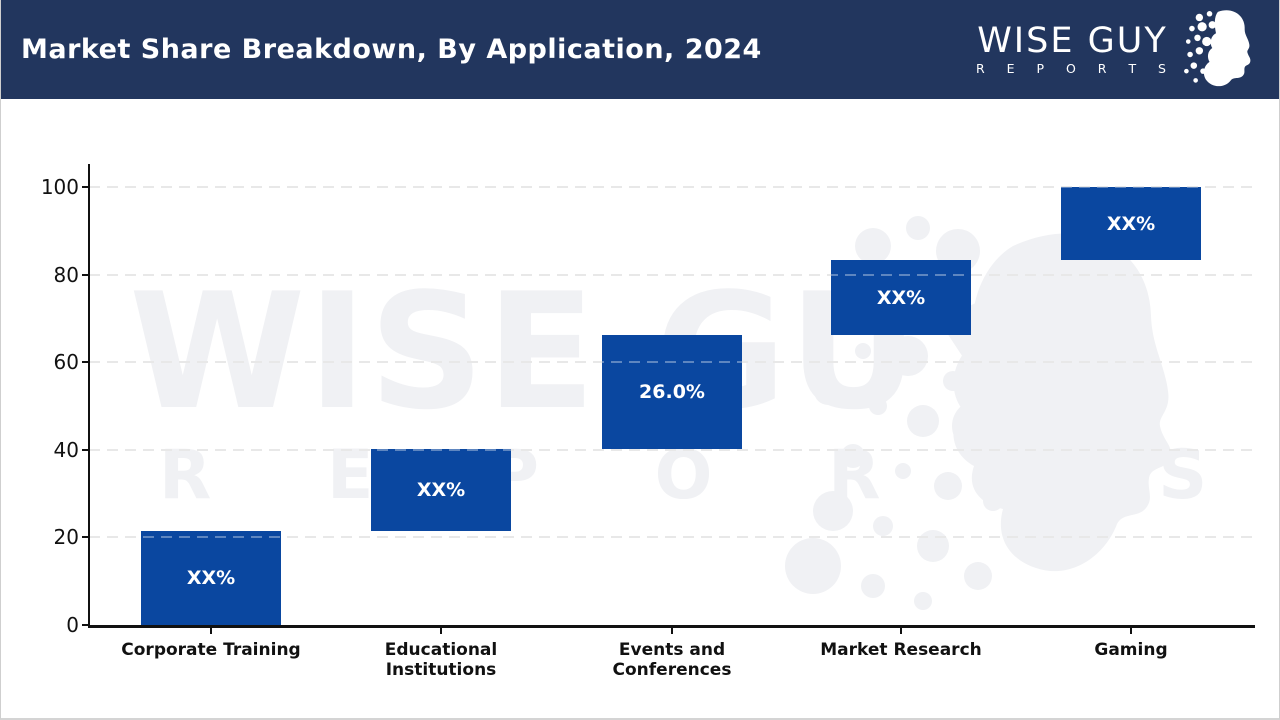  Describe the element at coordinates (441, 660) in the screenshot. I see `x-category-label: Educational Institutions` at that location.